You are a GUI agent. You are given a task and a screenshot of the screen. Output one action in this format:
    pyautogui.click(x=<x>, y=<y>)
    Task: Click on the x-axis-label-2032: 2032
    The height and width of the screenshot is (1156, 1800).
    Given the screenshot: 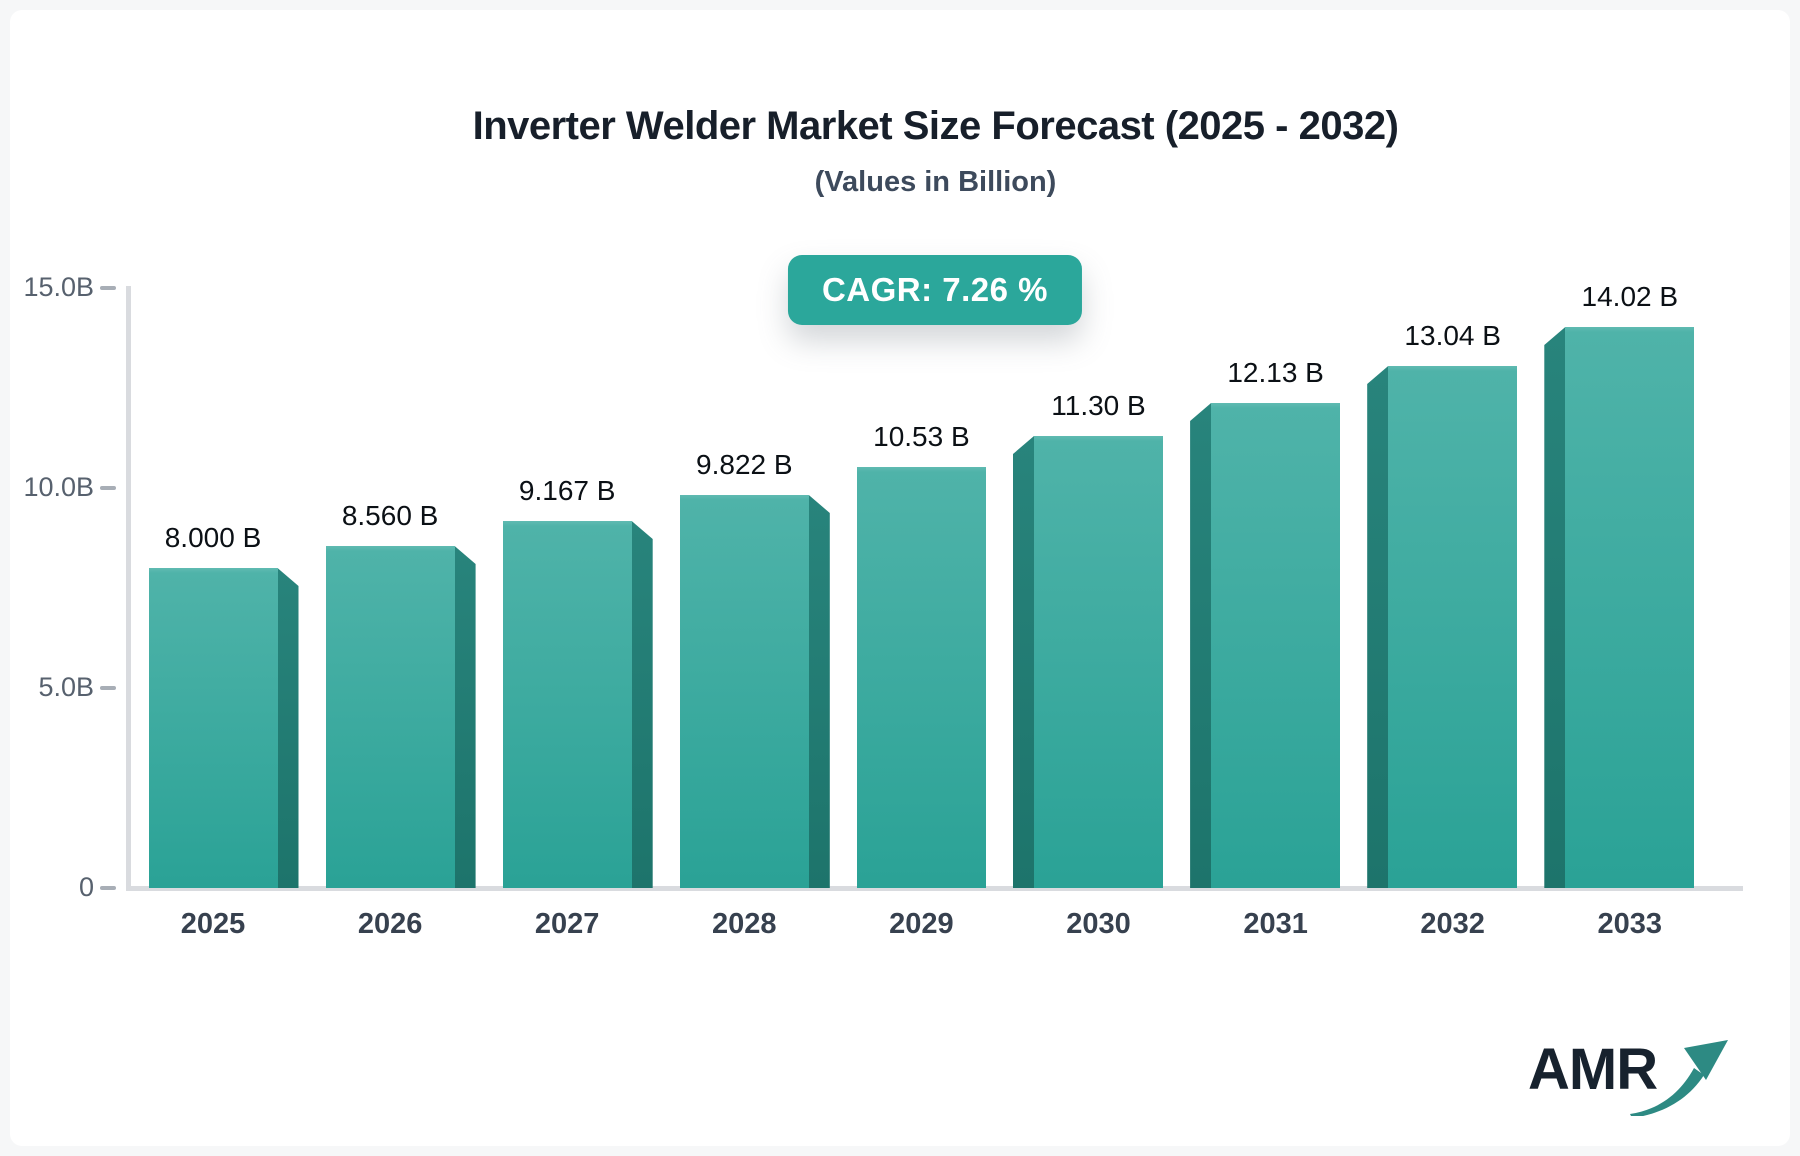 What is the action you would take?
    pyautogui.click(x=1452, y=924)
    